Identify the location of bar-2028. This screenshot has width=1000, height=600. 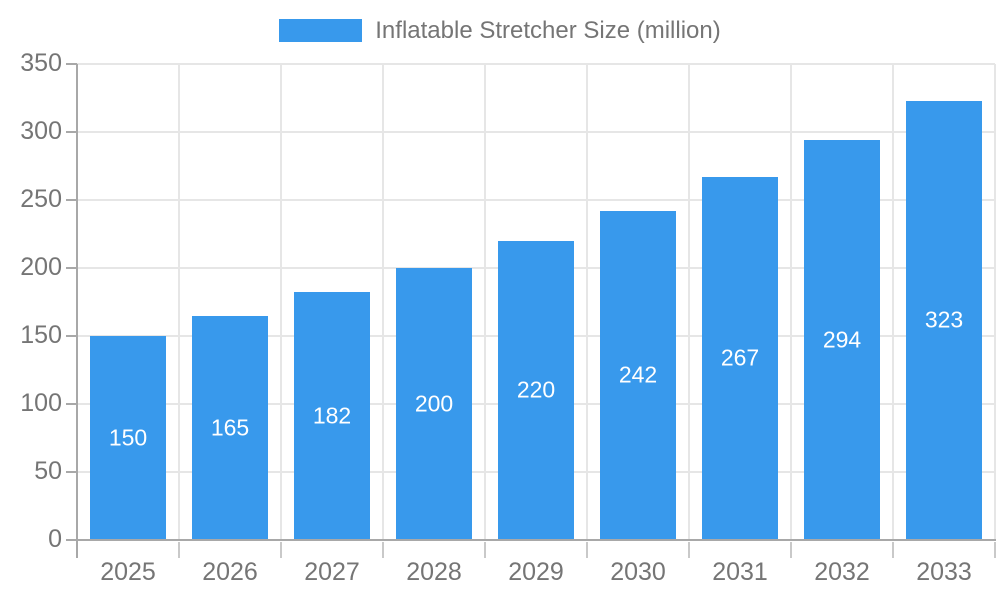
(434, 404).